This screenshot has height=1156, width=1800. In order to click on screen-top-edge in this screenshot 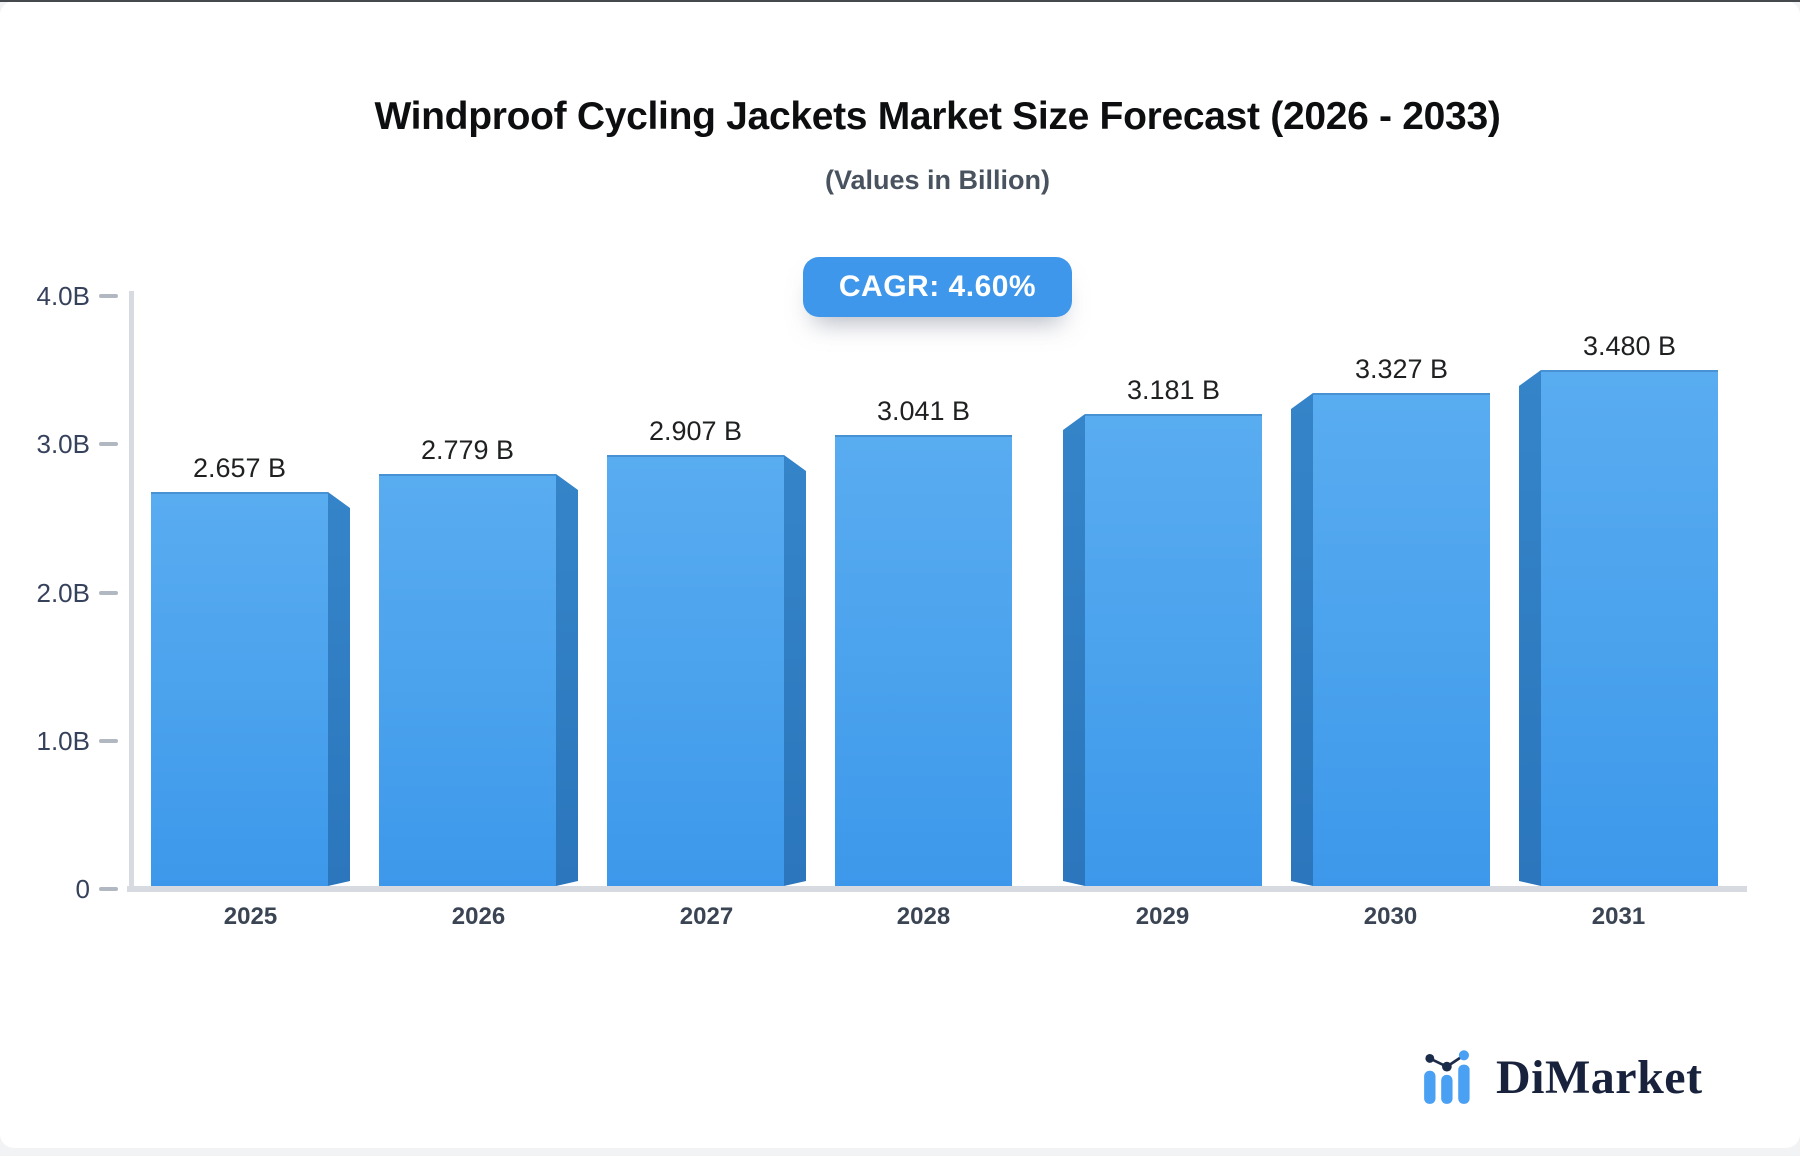, I will do `click(900, 1)`.